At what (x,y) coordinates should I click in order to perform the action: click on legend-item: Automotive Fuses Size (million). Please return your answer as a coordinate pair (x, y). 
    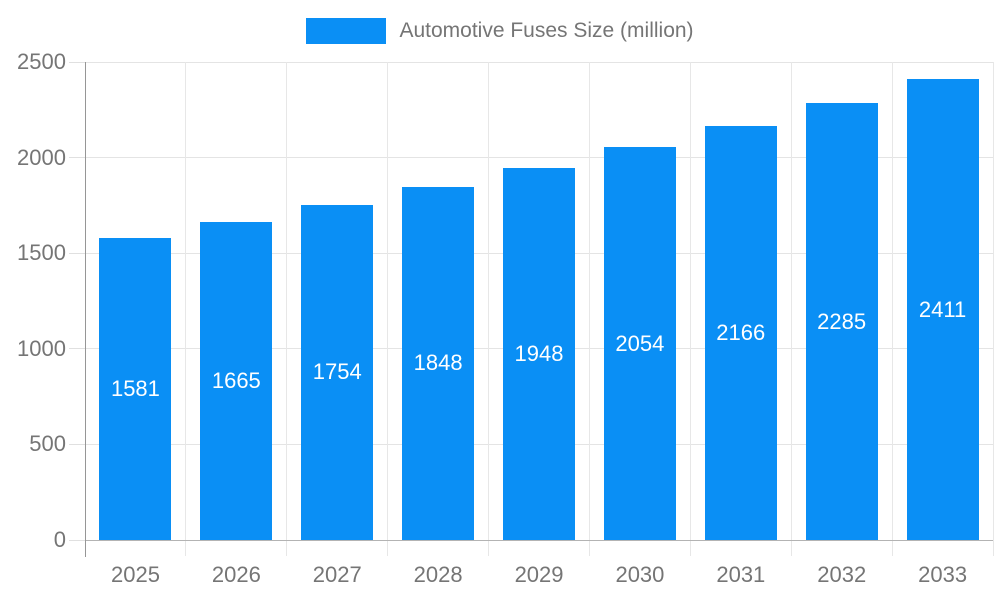
    Looking at the image, I should click on (500, 31).